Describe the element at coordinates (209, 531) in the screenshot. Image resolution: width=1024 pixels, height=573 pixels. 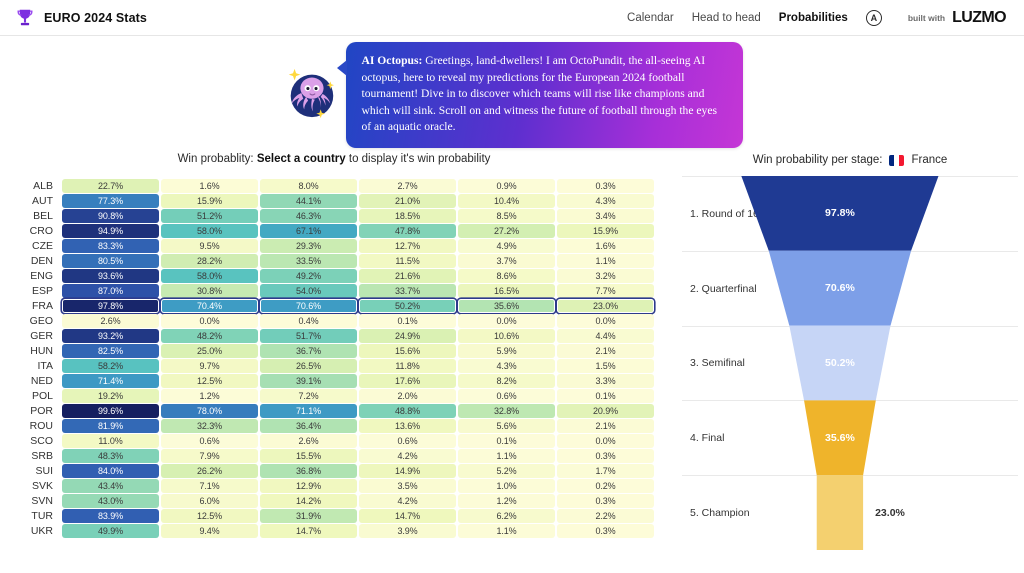
I see `heatmap-cell: 9.4%` at that location.